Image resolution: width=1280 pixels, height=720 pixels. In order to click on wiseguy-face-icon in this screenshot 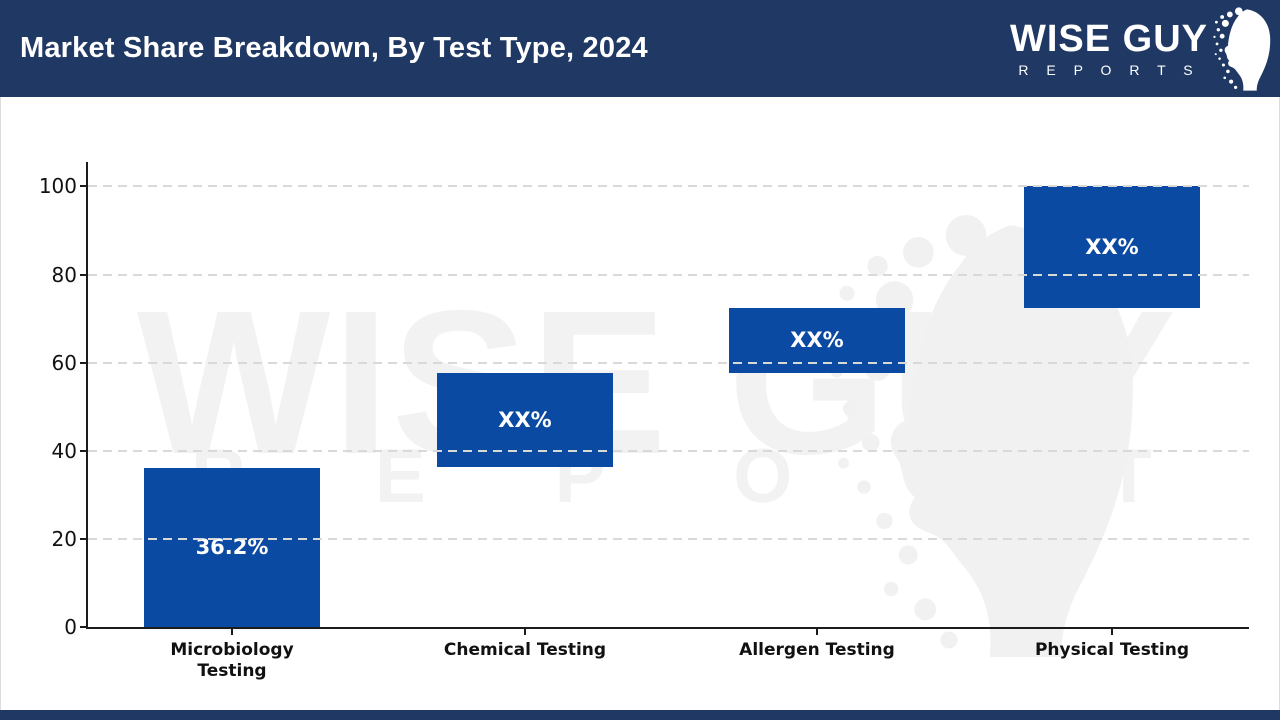, I will do `click(1242, 49)`.